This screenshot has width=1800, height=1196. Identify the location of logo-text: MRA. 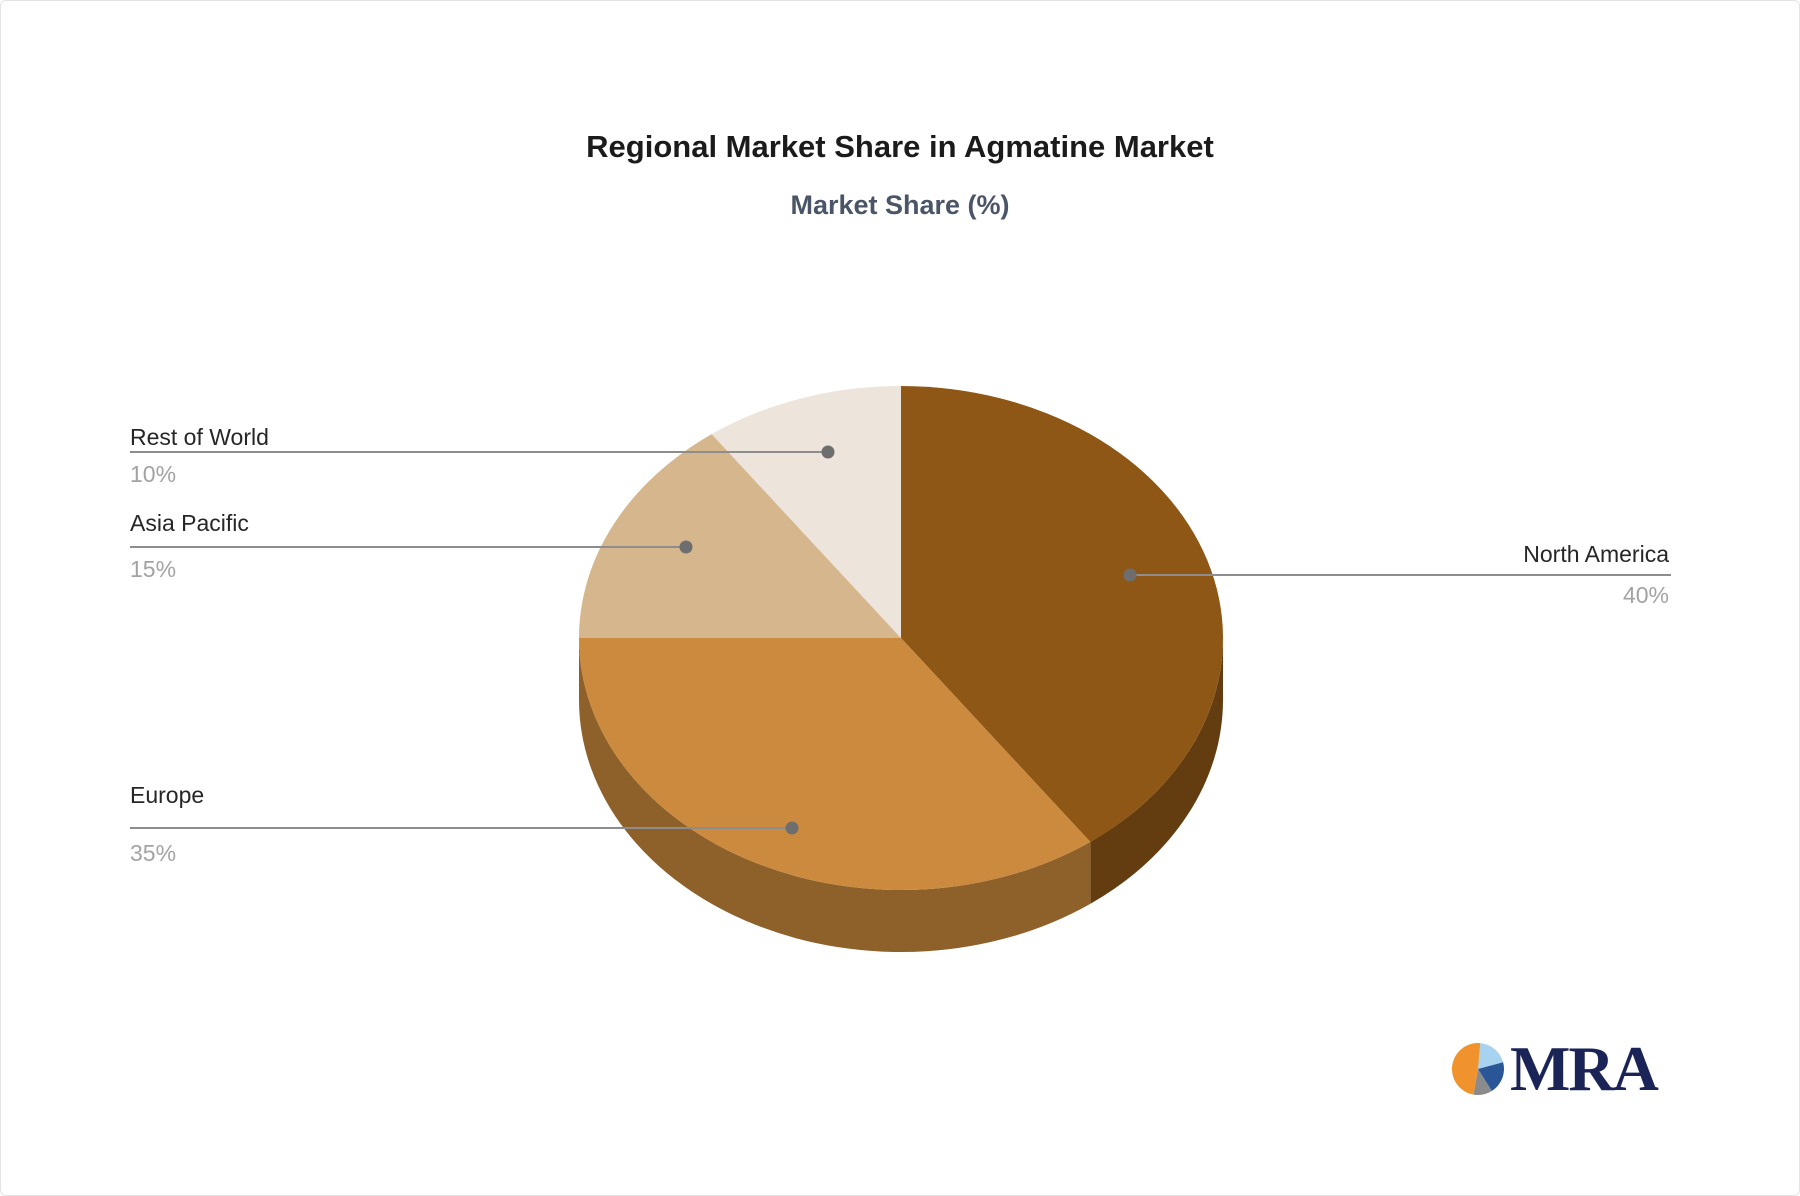
(1584, 1068).